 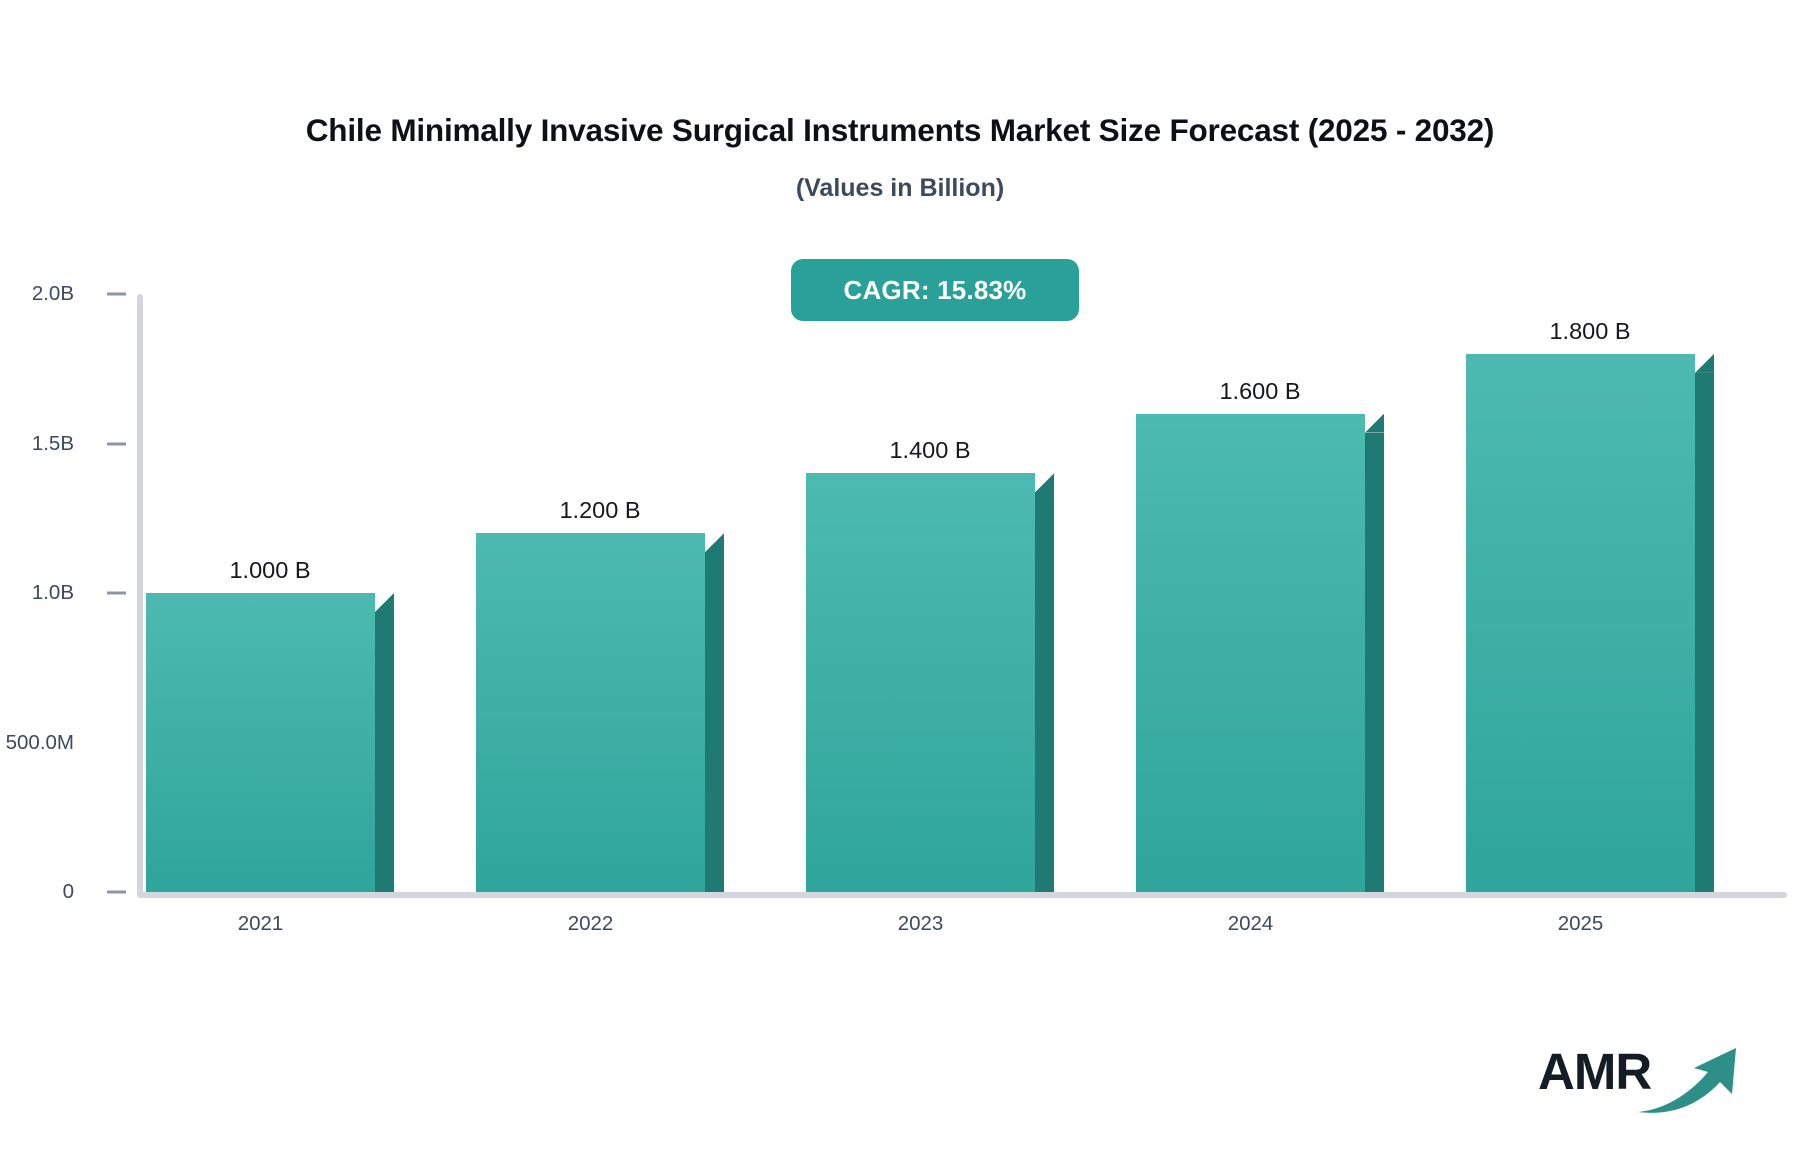 I want to click on bar: 1.400 B, so click(x=930, y=664).